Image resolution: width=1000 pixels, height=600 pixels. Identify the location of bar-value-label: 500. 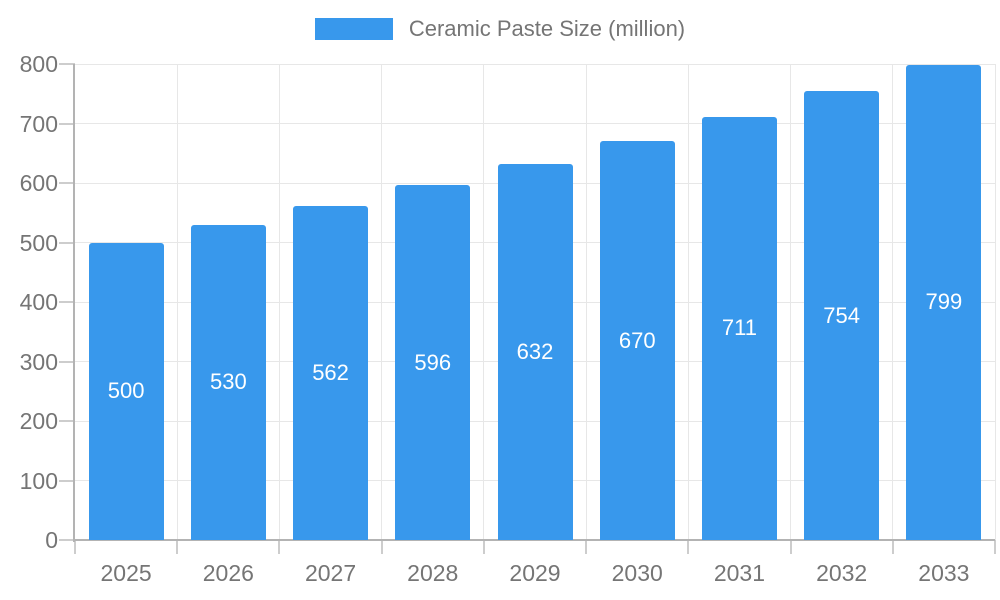
(126, 391).